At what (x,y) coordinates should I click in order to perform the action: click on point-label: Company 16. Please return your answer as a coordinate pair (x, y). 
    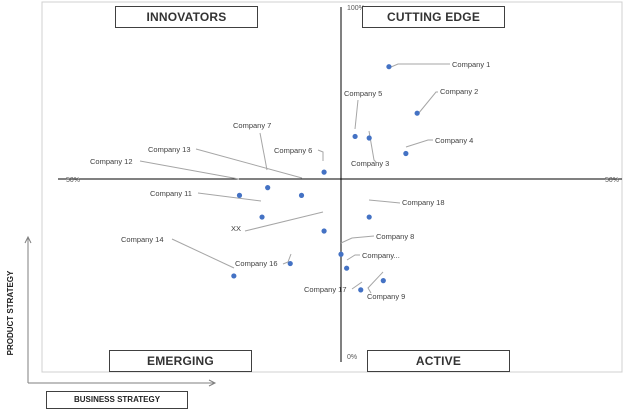
    Looking at the image, I should click on (256, 263).